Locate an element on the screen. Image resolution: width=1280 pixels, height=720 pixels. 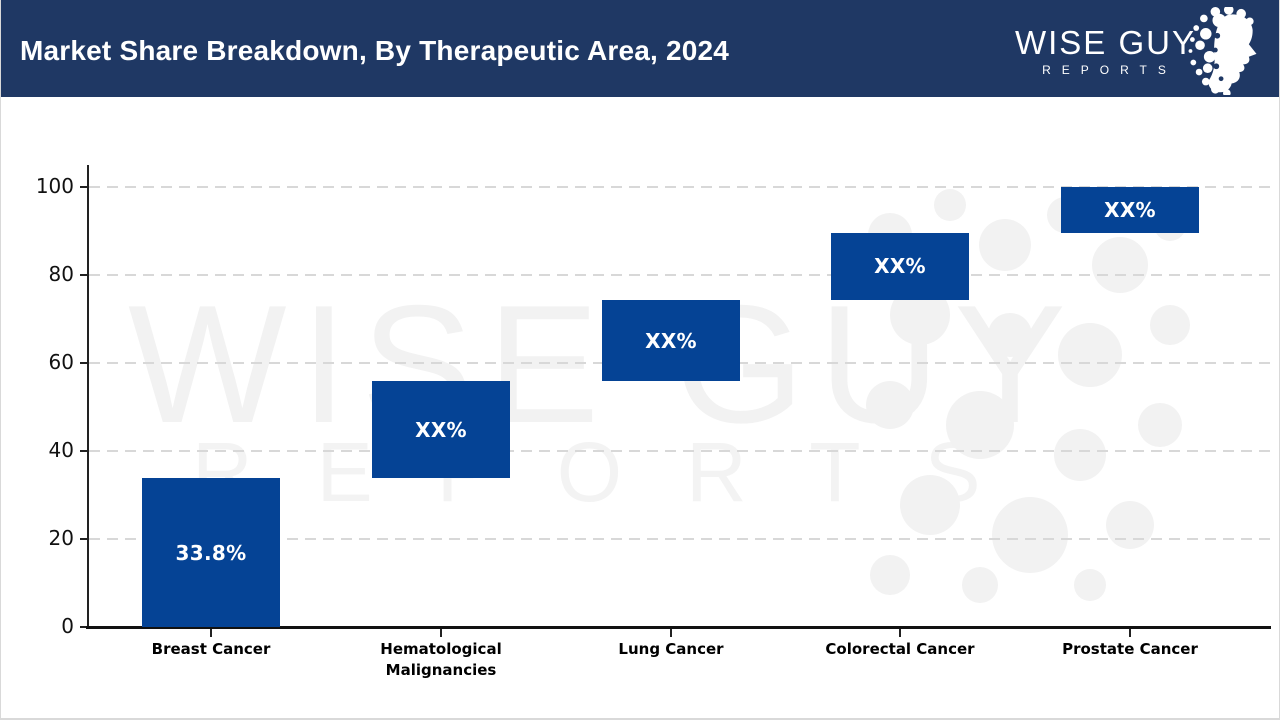
y-axis is located at coordinates (88, 396).